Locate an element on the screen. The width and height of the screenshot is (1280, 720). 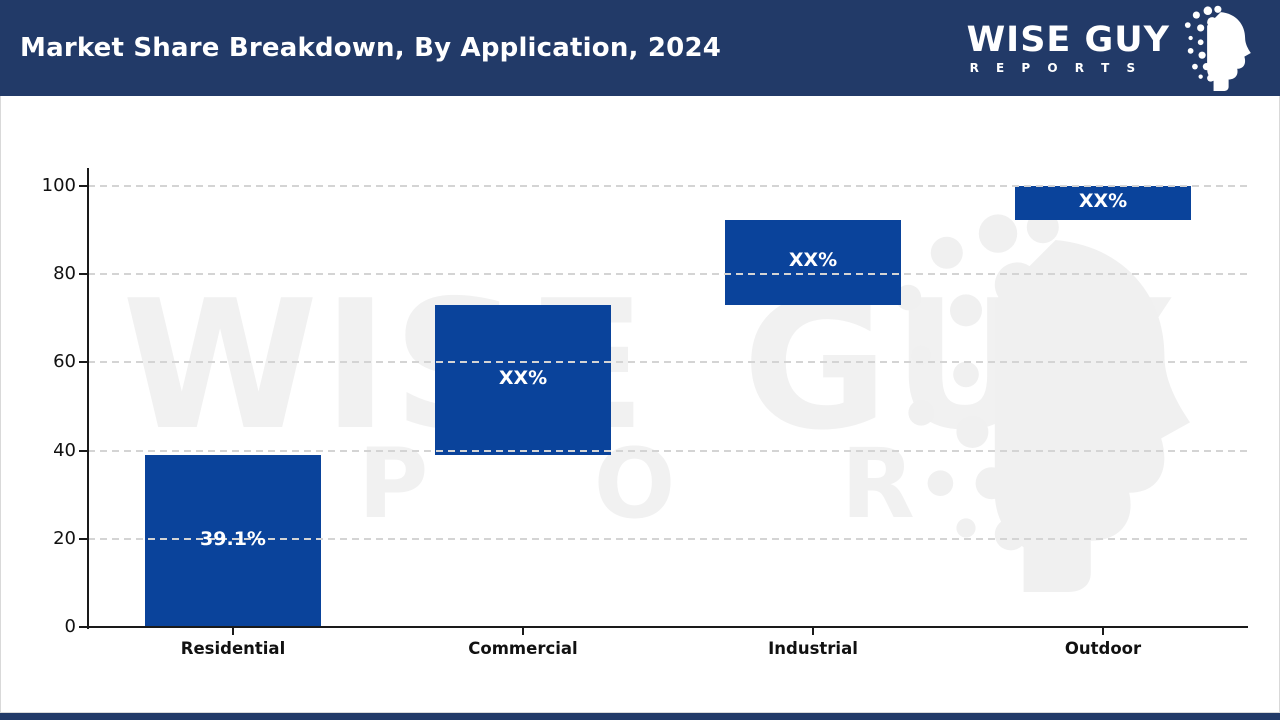
y-tick-label: 100 is located at coordinates (58, 185).